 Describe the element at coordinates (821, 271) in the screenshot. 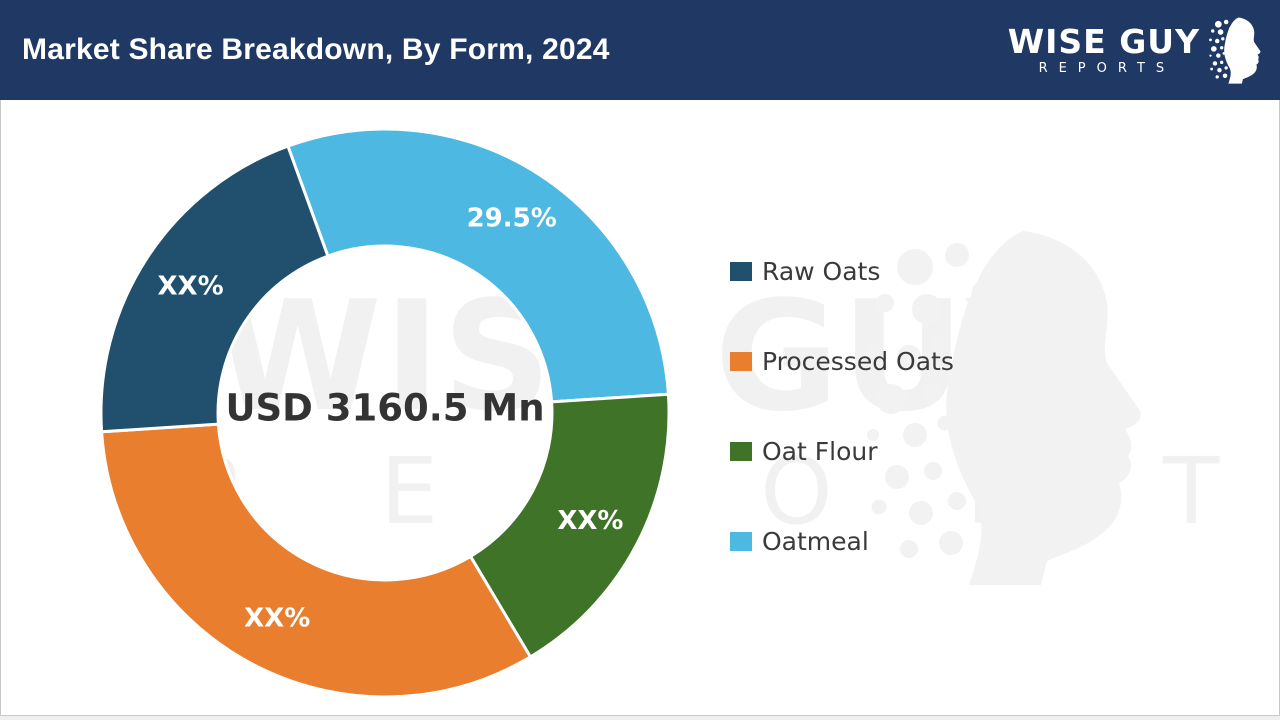

I see `legend-label: Raw Oats` at that location.